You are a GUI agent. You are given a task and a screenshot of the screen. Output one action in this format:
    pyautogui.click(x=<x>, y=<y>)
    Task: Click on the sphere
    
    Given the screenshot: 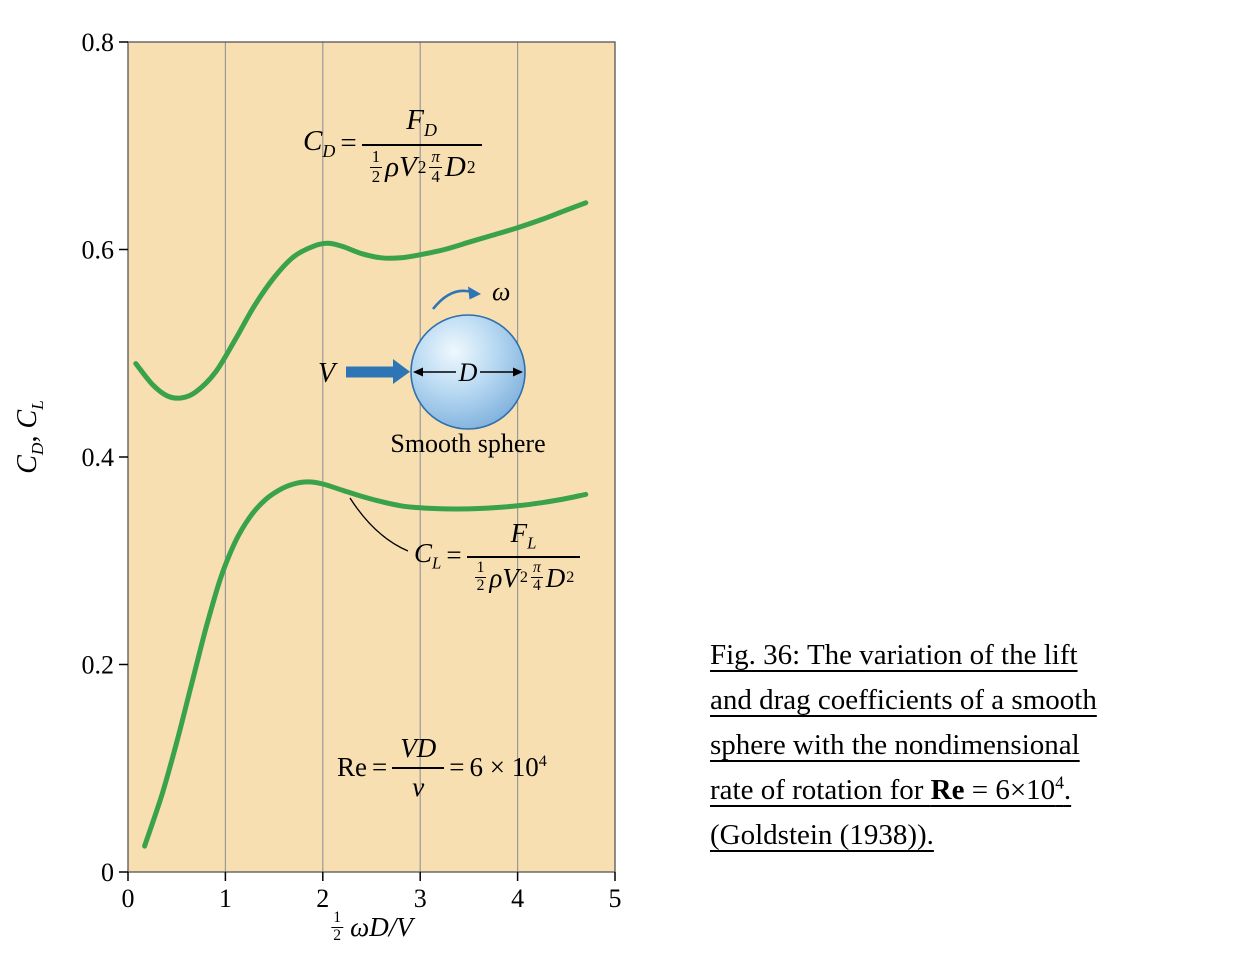 What is the action you would take?
    pyautogui.click(x=468, y=372)
    